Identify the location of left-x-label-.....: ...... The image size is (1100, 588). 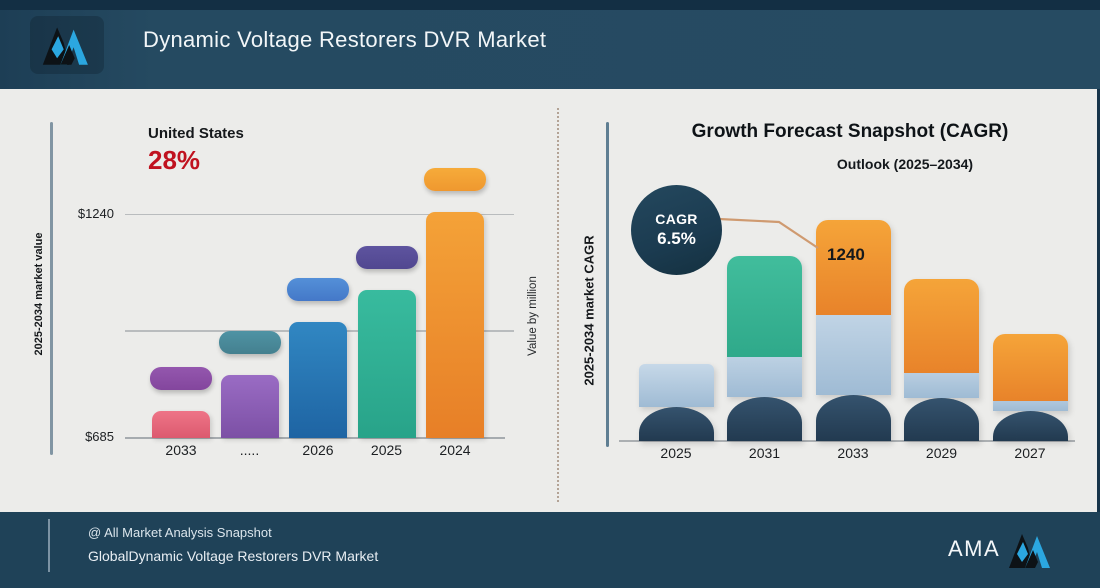
(249, 450).